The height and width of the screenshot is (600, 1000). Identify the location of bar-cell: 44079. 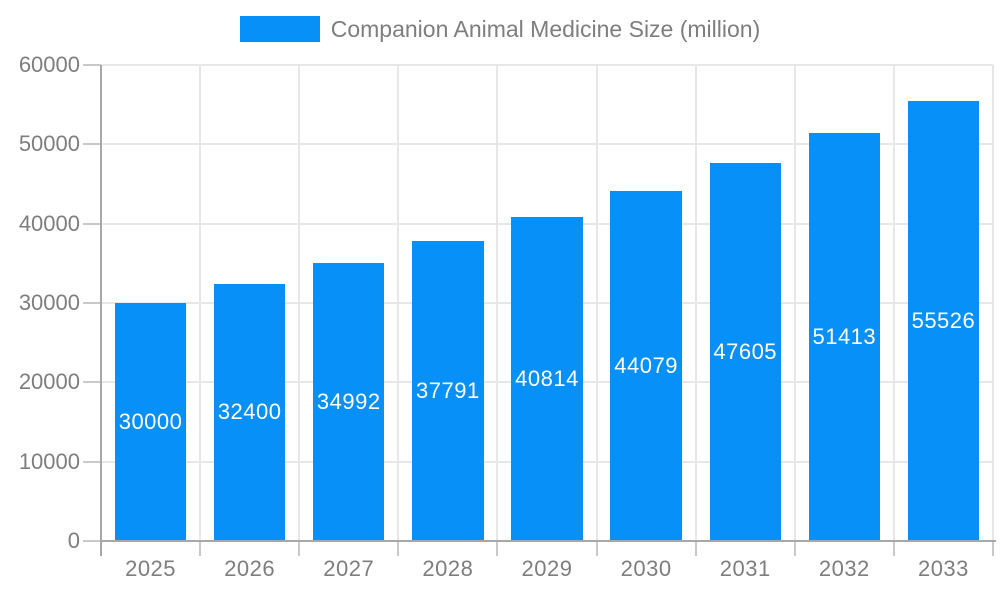
(646, 303).